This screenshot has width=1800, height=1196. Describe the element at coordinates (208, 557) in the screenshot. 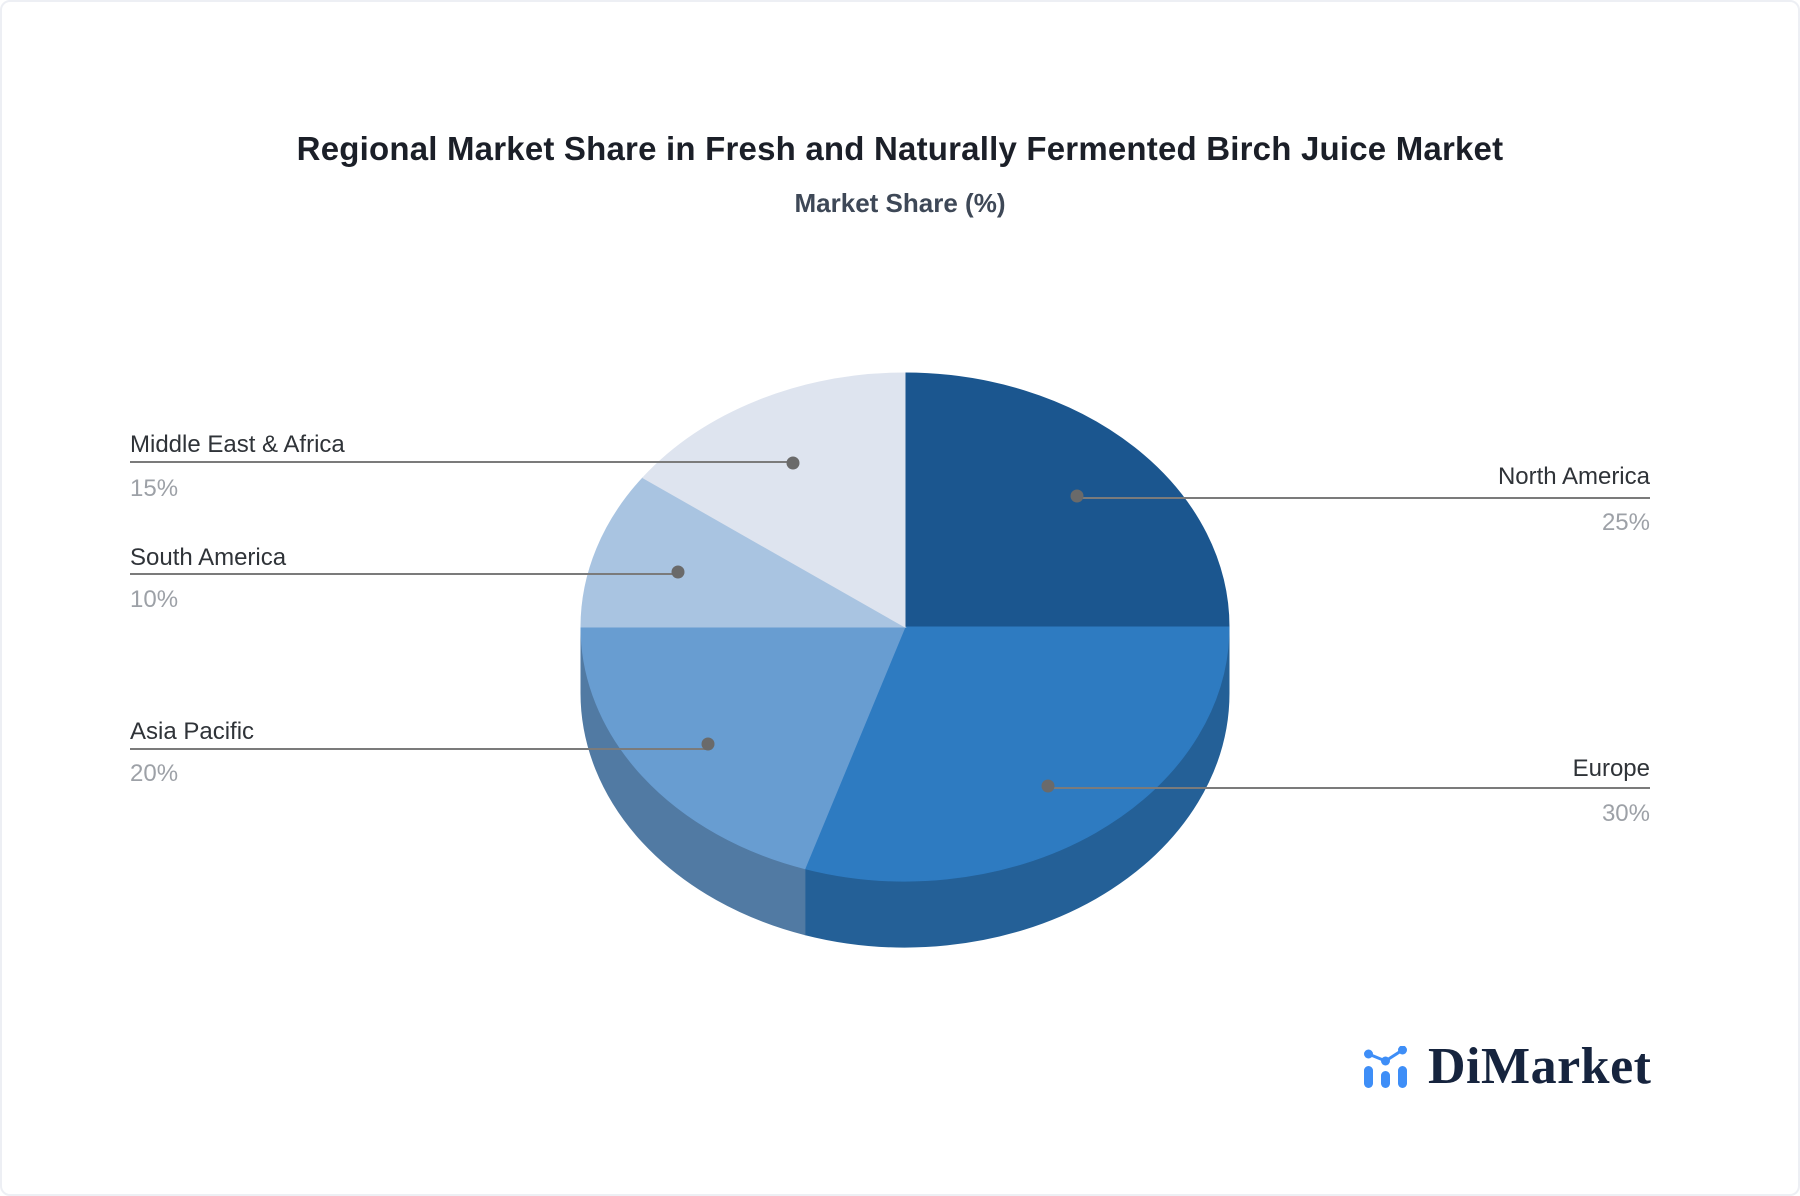

I see `slice-label-south-america: South America` at that location.